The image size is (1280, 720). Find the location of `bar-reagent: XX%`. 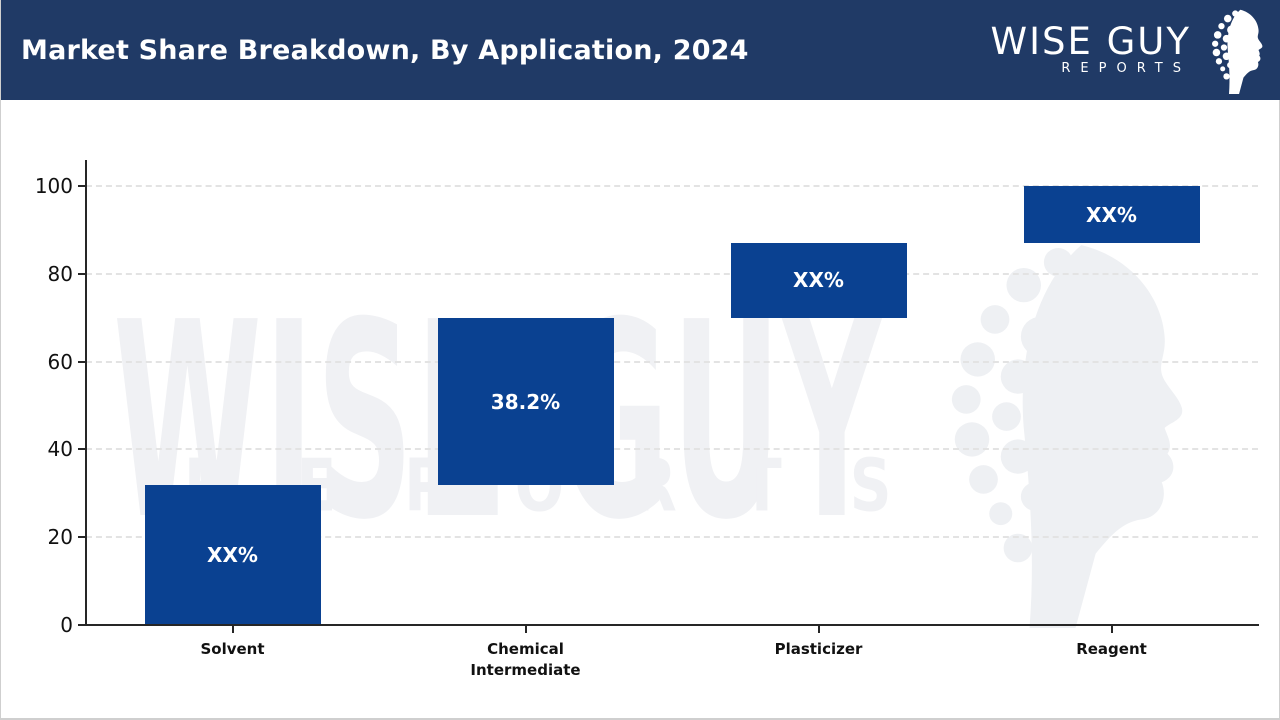

bar-reagent: XX% is located at coordinates (1111, 215).